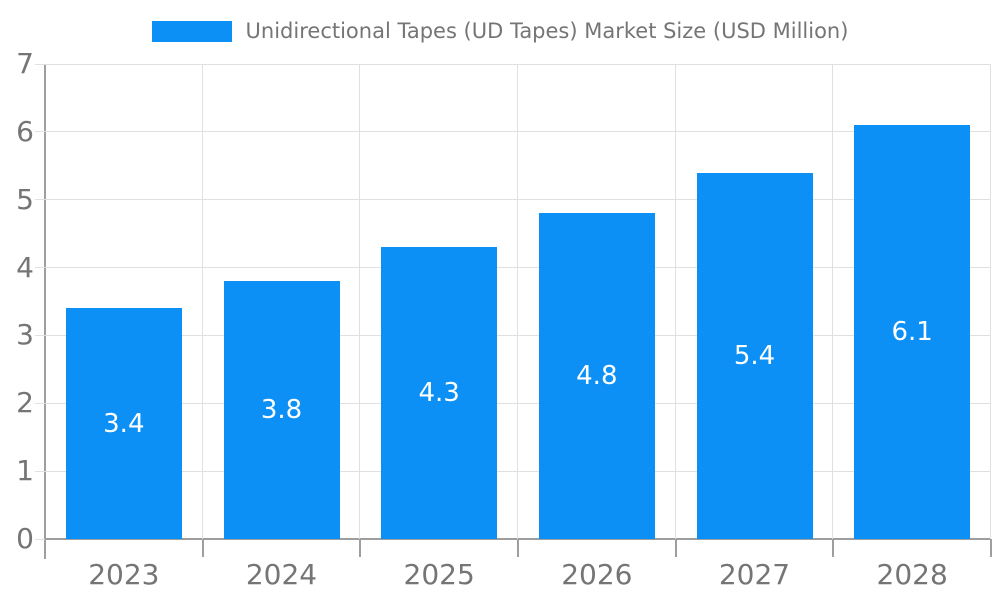 The height and width of the screenshot is (600, 1000). What do you see at coordinates (912, 574) in the screenshot?
I see `x-tick-label: 2028` at bounding box center [912, 574].